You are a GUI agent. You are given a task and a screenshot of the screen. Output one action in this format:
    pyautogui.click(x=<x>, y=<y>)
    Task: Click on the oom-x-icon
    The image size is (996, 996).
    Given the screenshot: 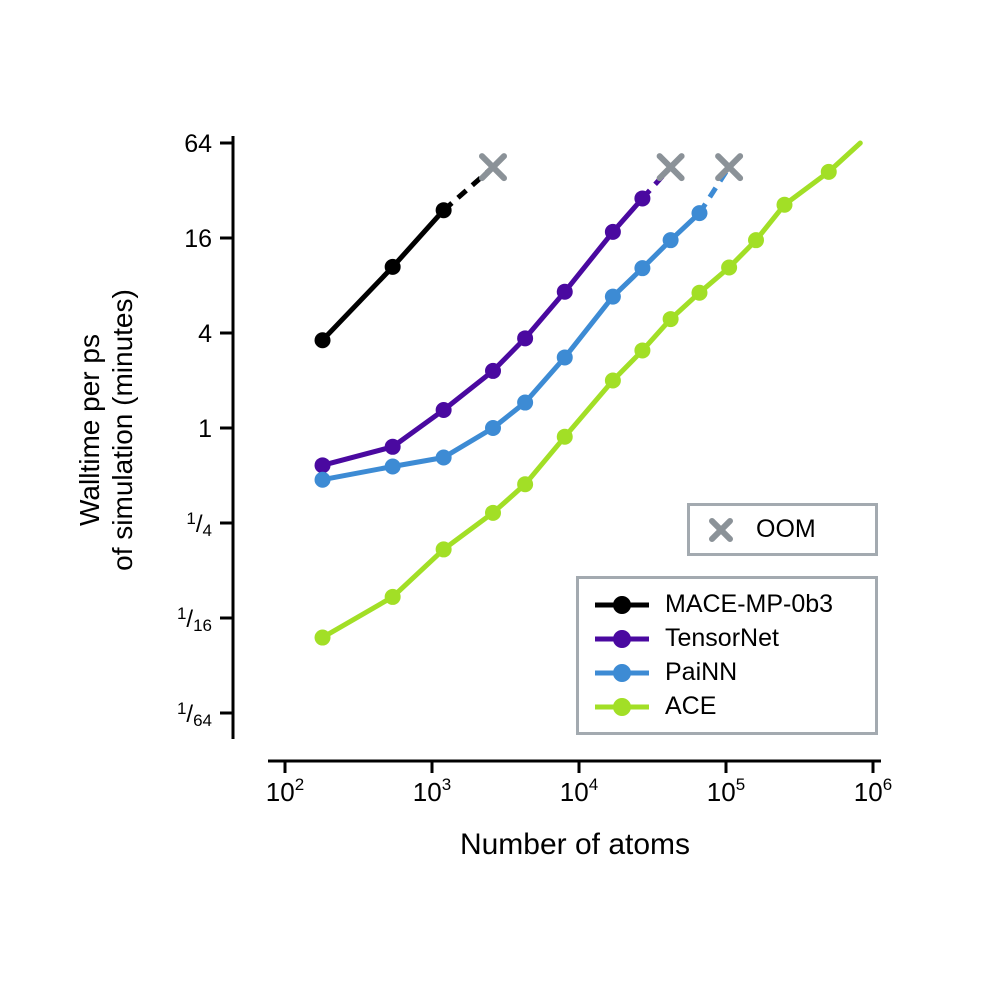 What is the action you would take?
    pyautogui.click(x=721, y=529)
    